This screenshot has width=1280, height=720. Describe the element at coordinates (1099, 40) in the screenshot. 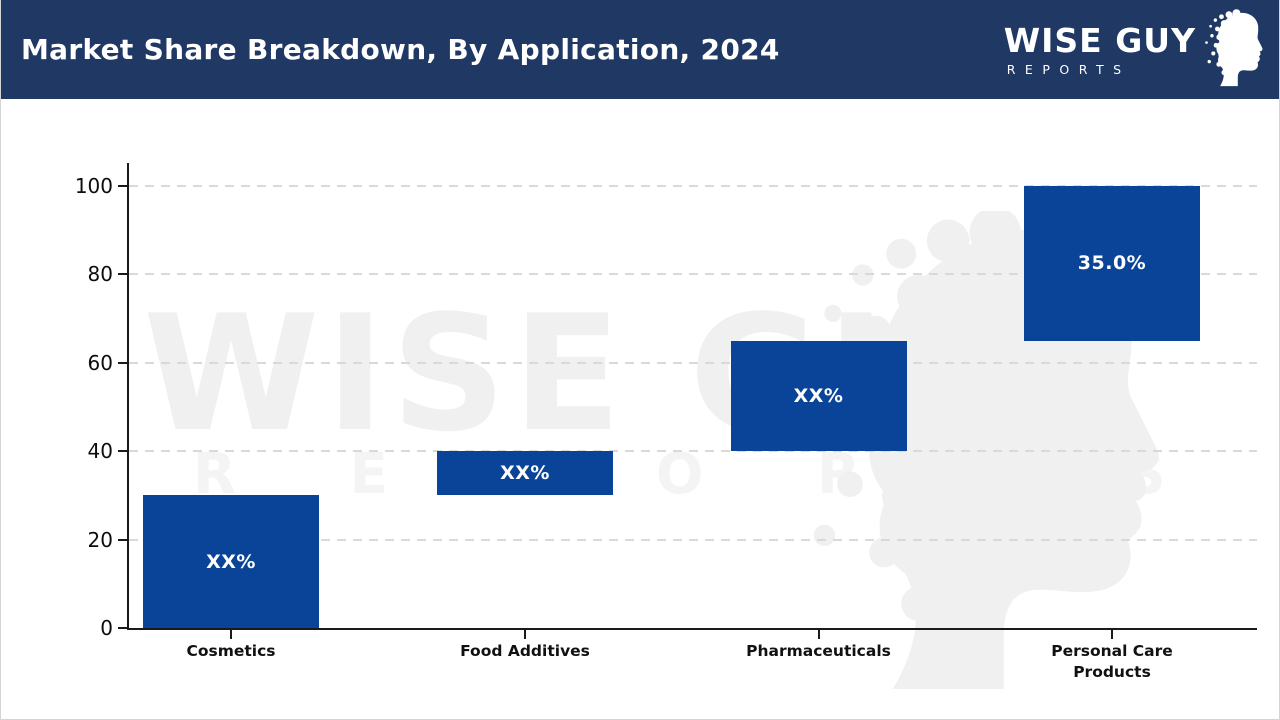

I see `logo-wordmark: WISE GUY` at that location.